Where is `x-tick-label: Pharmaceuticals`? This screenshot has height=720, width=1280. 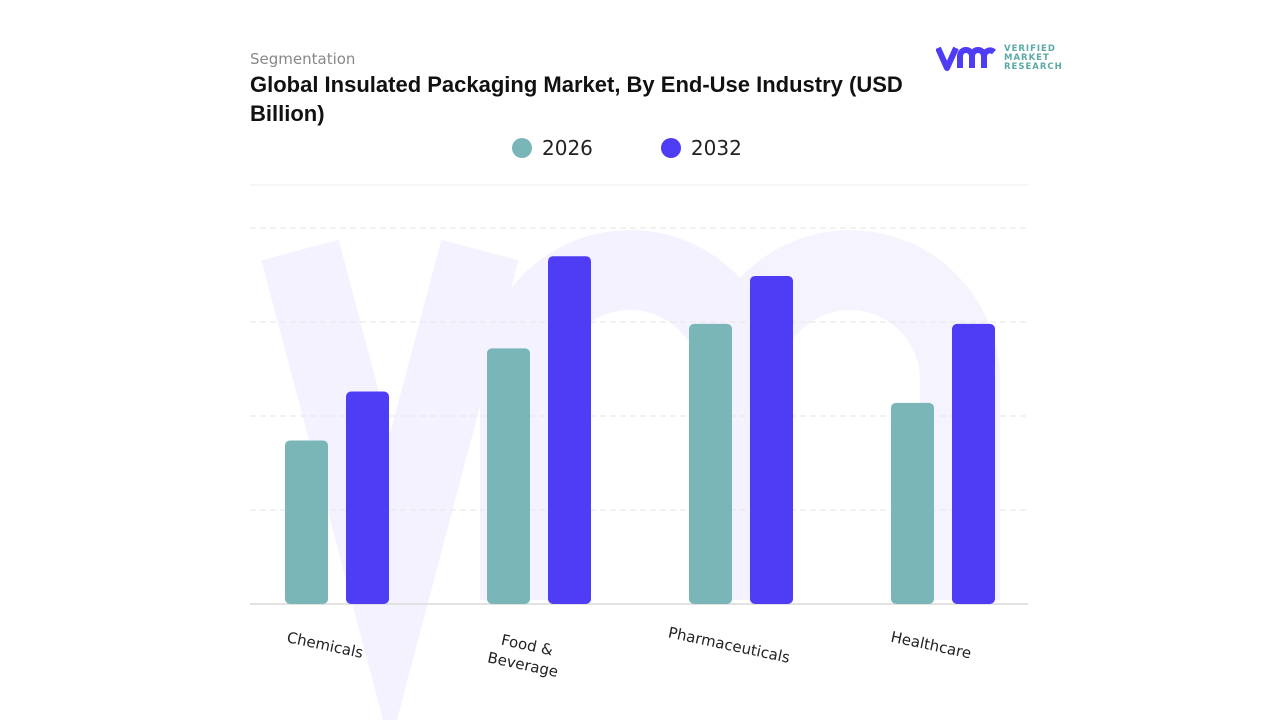
x-tick-label: Pharmaceuticals is located at coordinates (729, 644).